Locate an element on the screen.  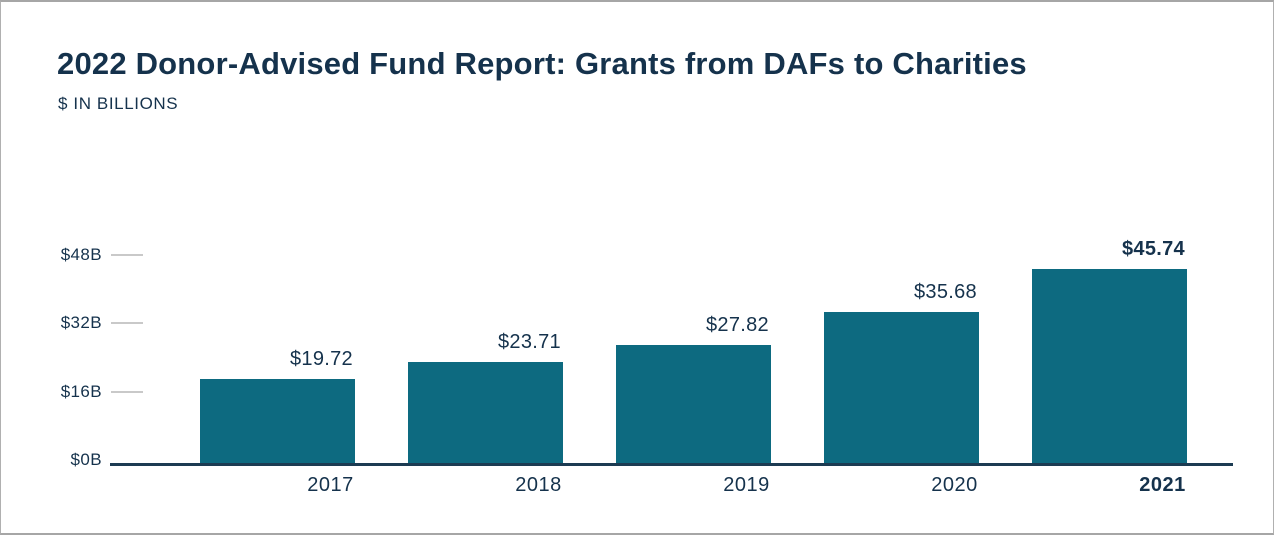
bar-2021 is located at coordinates (1109, 366).